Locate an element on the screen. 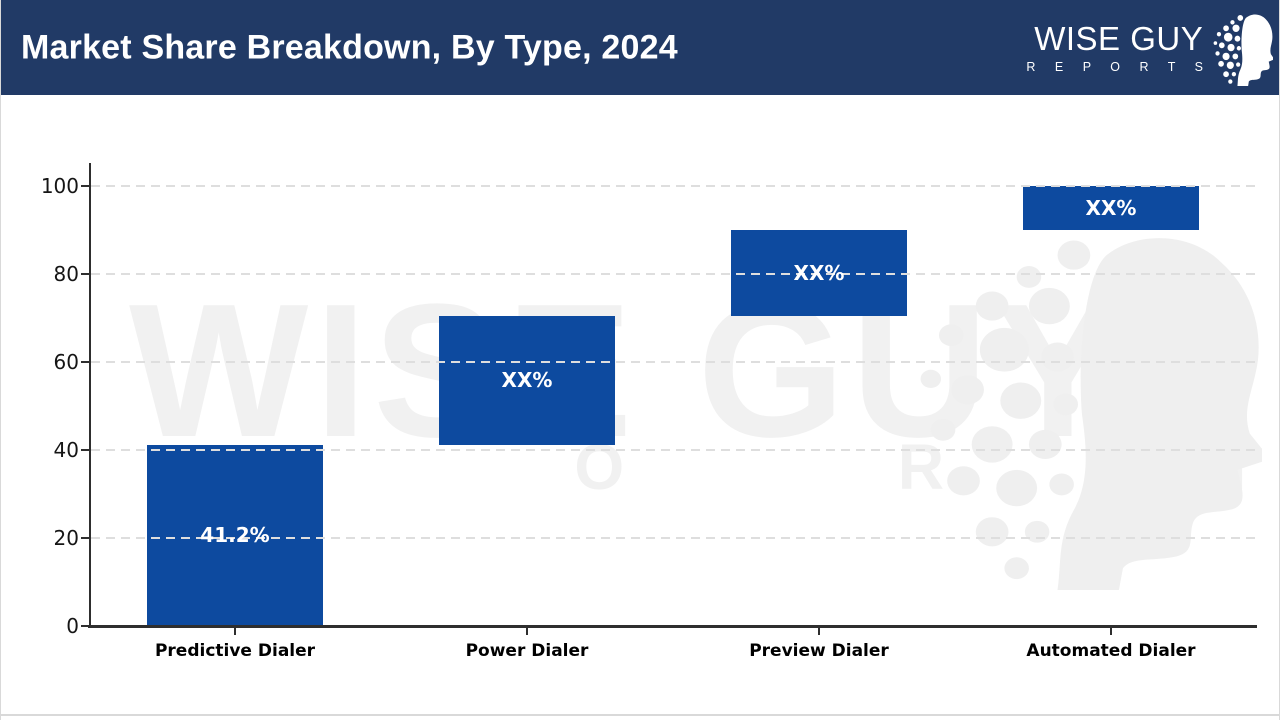 This screenshot has width=1280, height=720. x-axis-line is located at coordinates (672, 626).